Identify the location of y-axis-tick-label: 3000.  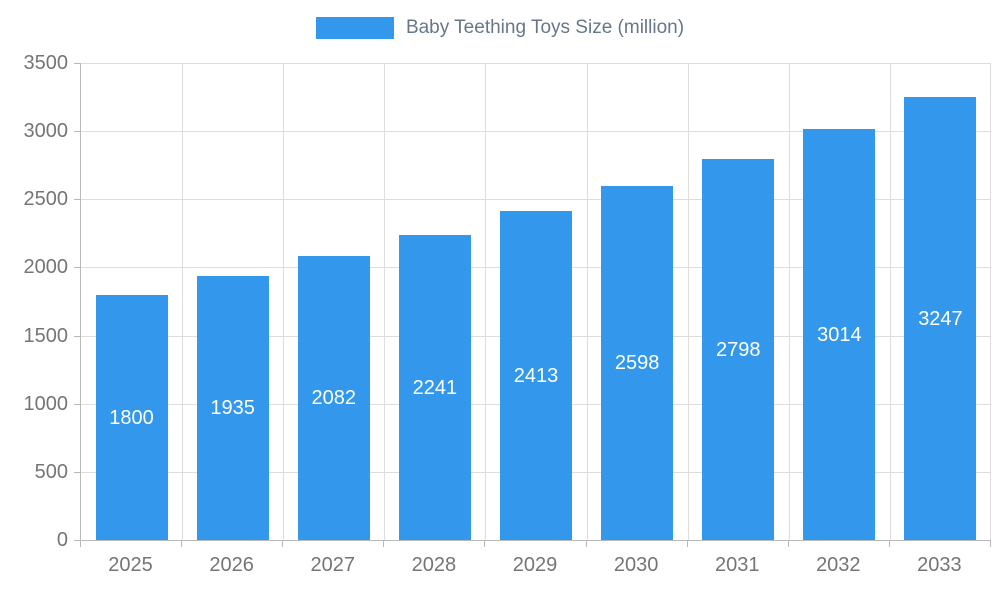
(46, 131).